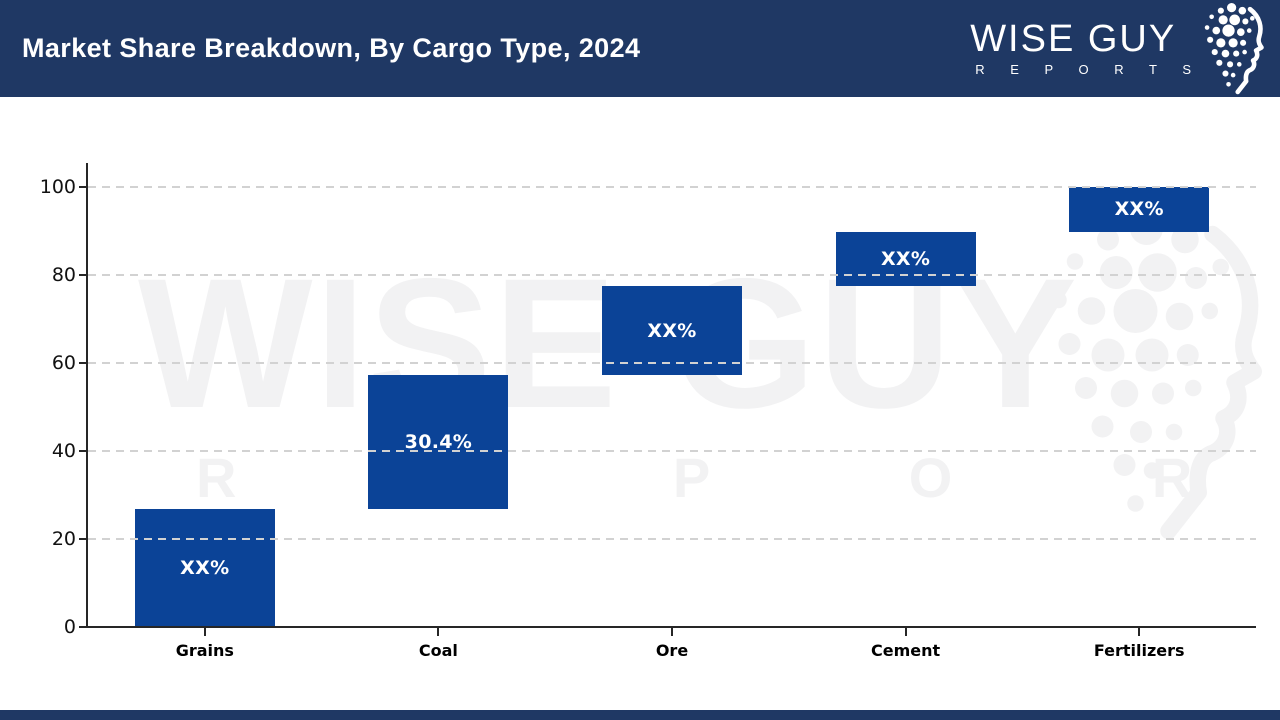 The image size is (1280, 720). Describe the element at coordinates (57, 187) in the screenshot. I see `y-tick-label-100: 100` at that location.